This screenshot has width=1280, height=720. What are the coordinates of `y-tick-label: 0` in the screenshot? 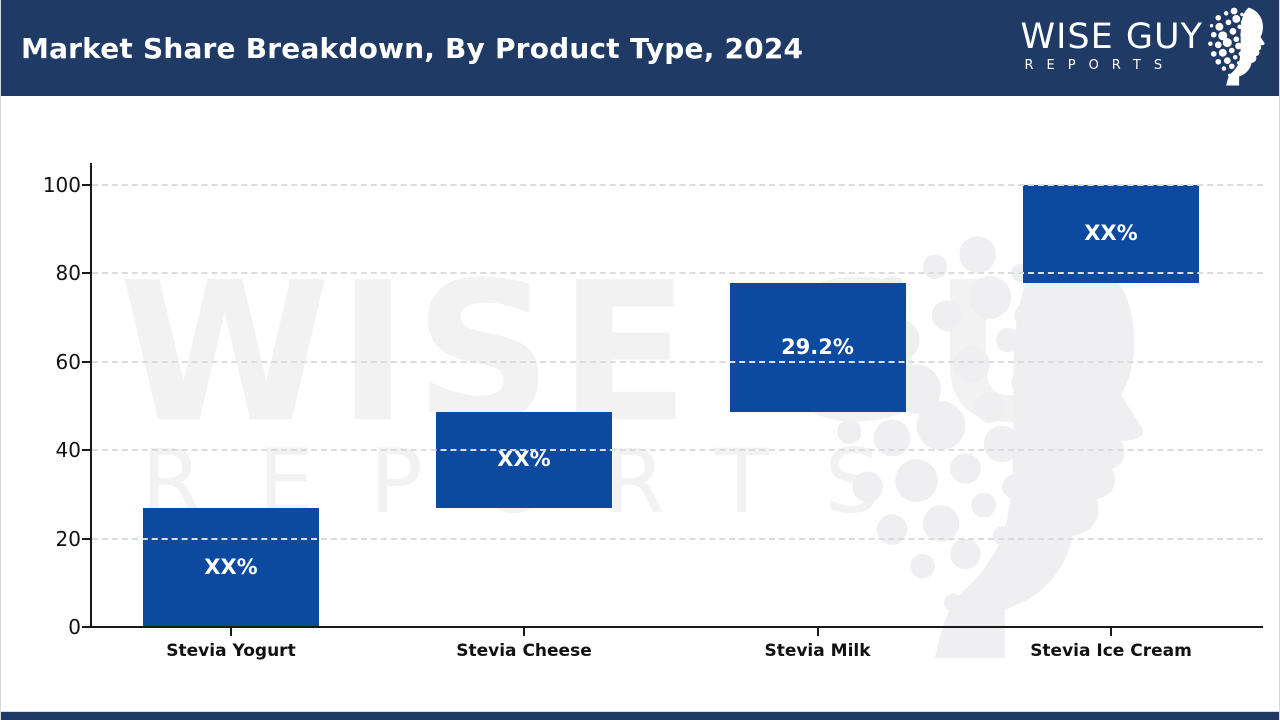 It's located at (74, 627).